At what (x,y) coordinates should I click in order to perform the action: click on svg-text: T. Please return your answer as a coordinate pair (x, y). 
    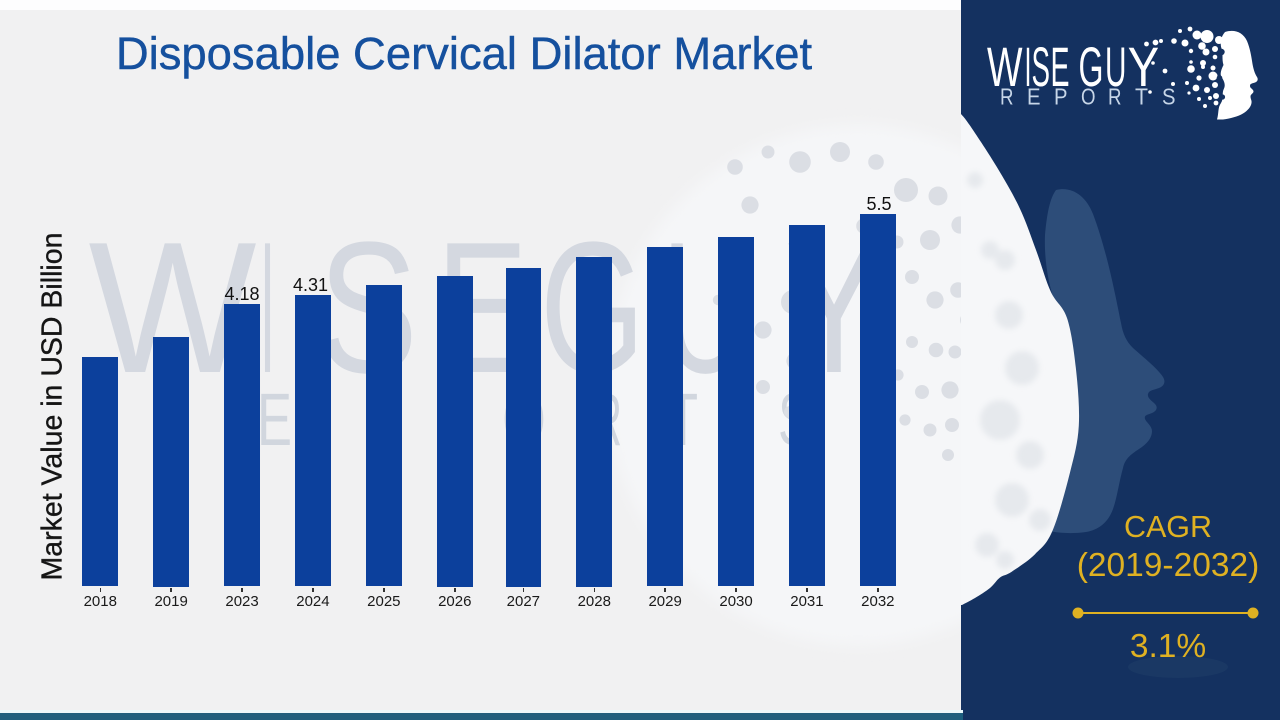
    Looking at the image, I should click on (1141, 97).